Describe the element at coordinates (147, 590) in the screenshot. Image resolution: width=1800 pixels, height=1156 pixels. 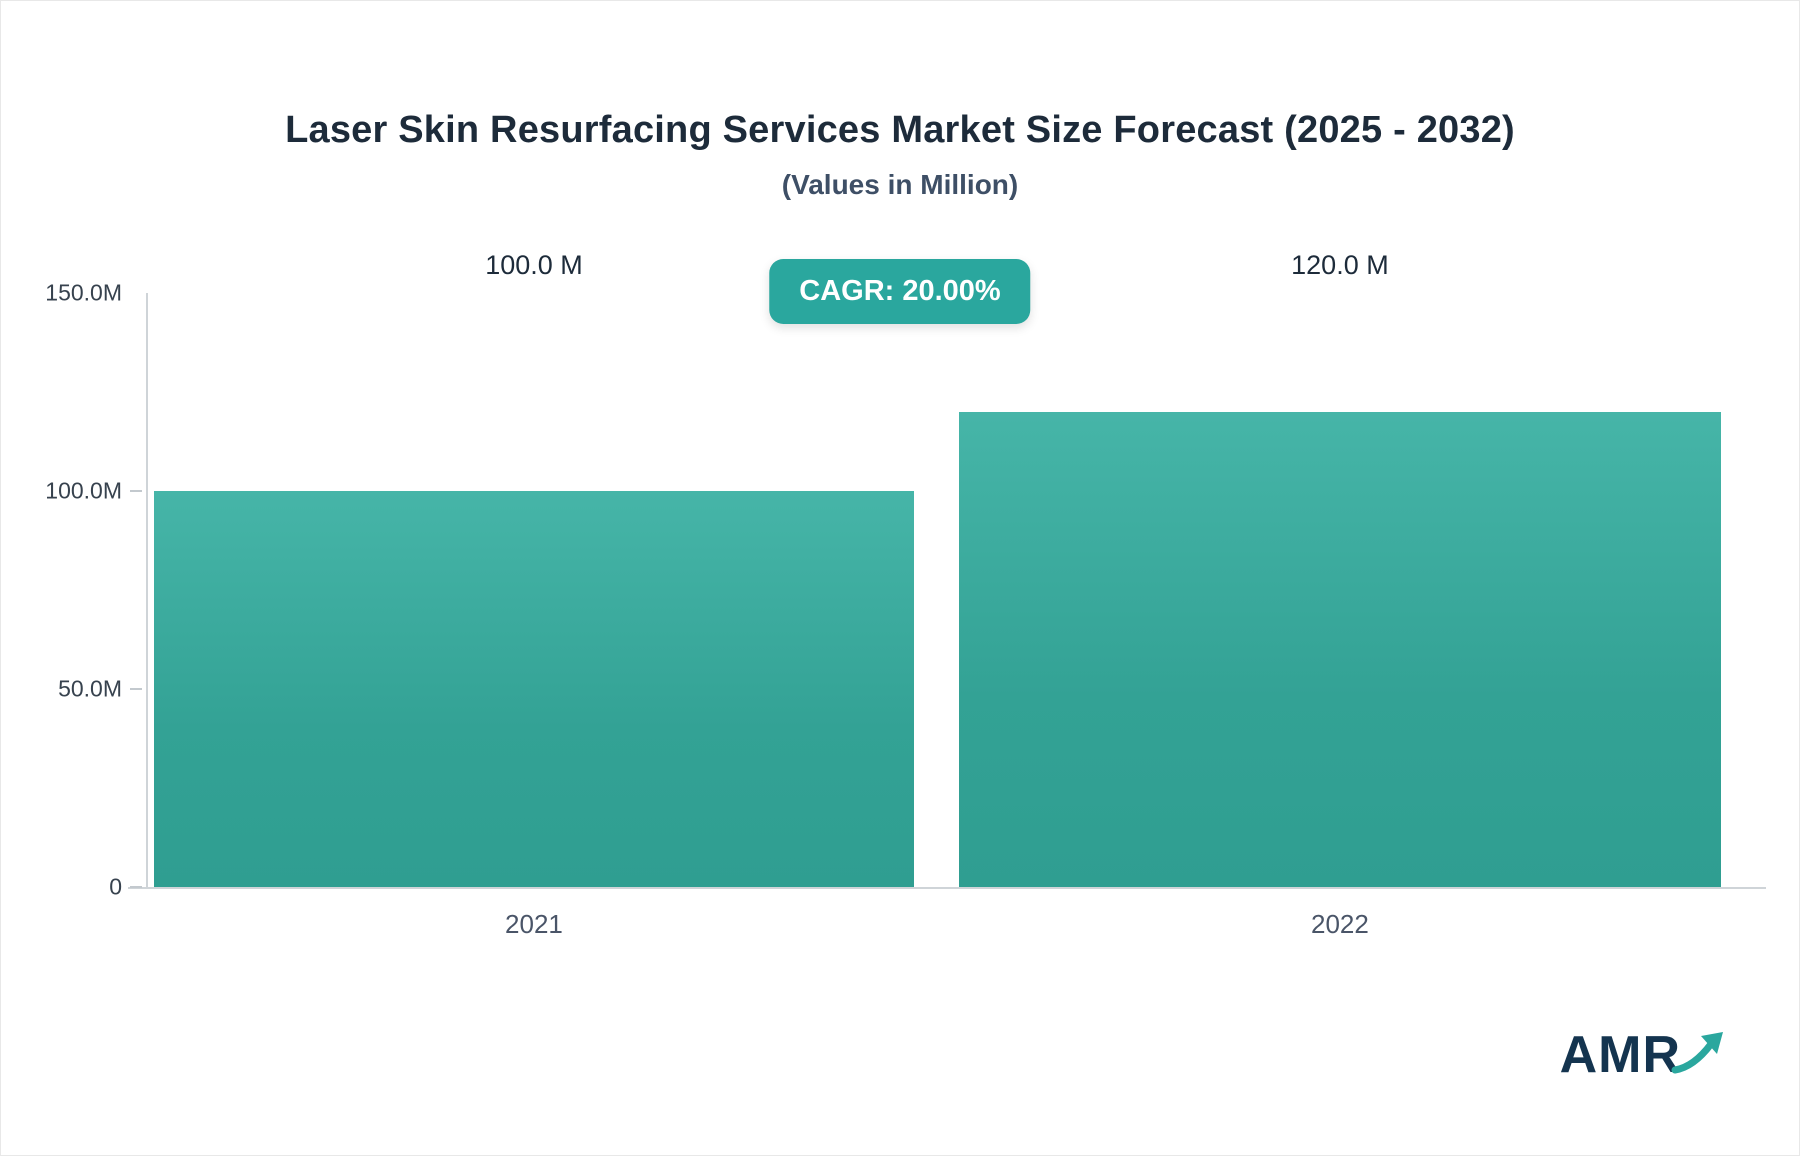
I see `y-axis-line` at that location.